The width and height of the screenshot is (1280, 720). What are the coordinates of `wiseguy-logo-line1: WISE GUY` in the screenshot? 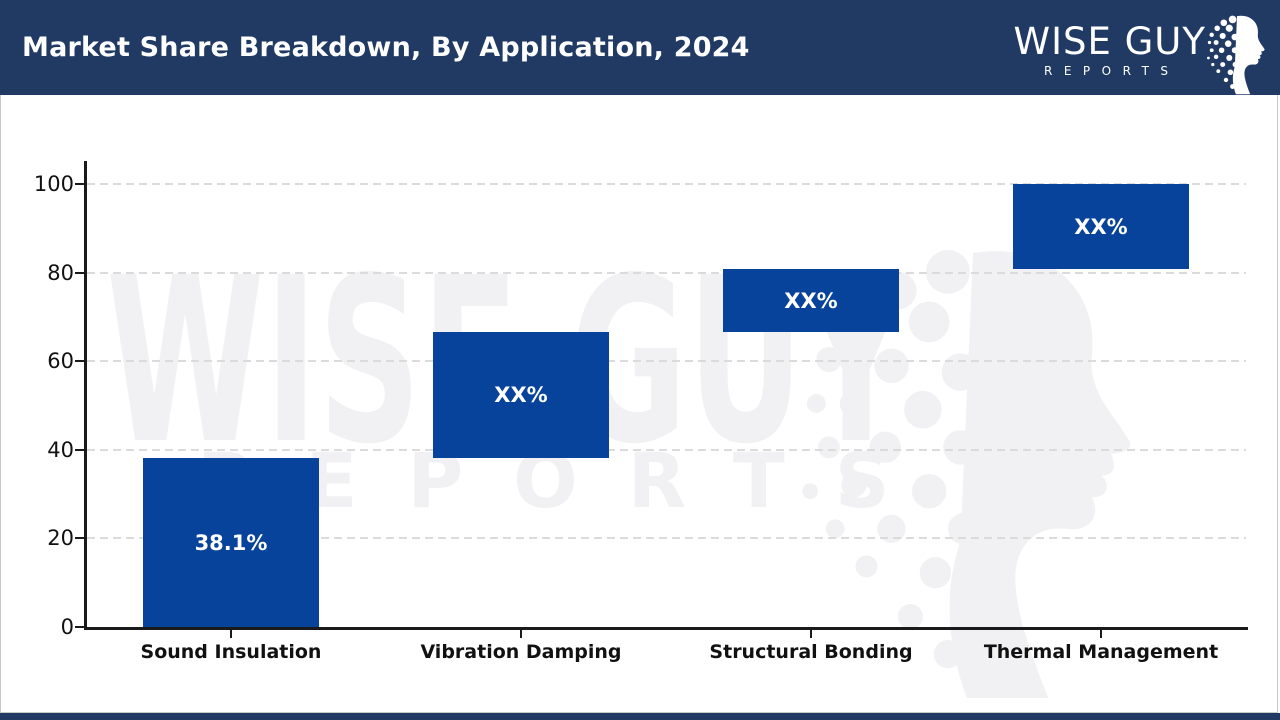 It's located at (1109, 41).